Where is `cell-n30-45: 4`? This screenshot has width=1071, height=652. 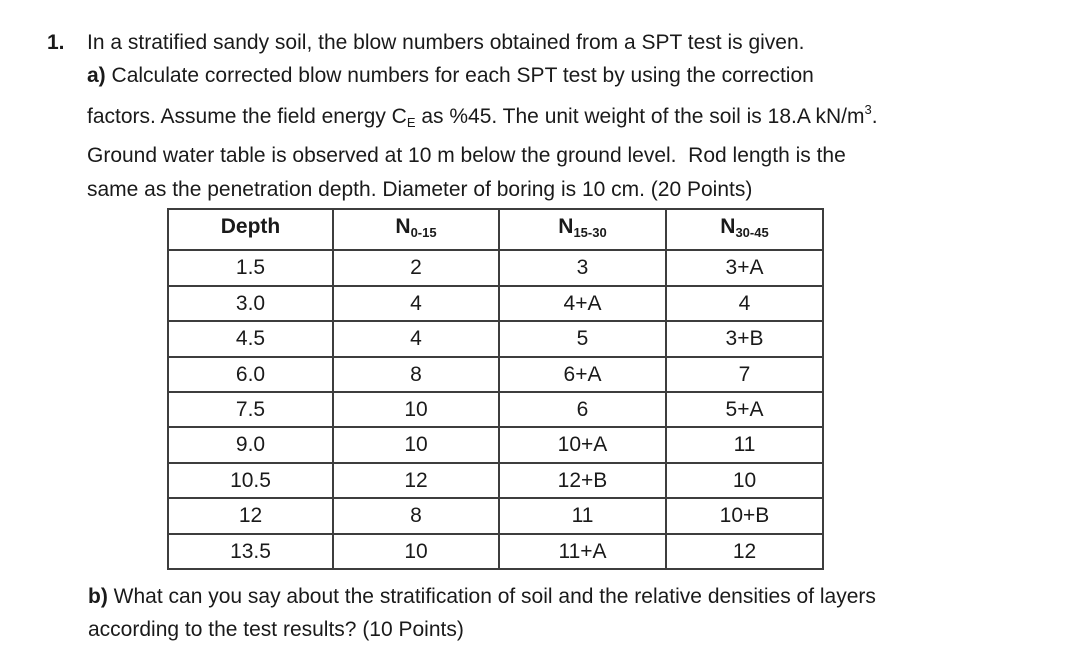
cell-n30-45: 4 is located at coordinates (744, 303).